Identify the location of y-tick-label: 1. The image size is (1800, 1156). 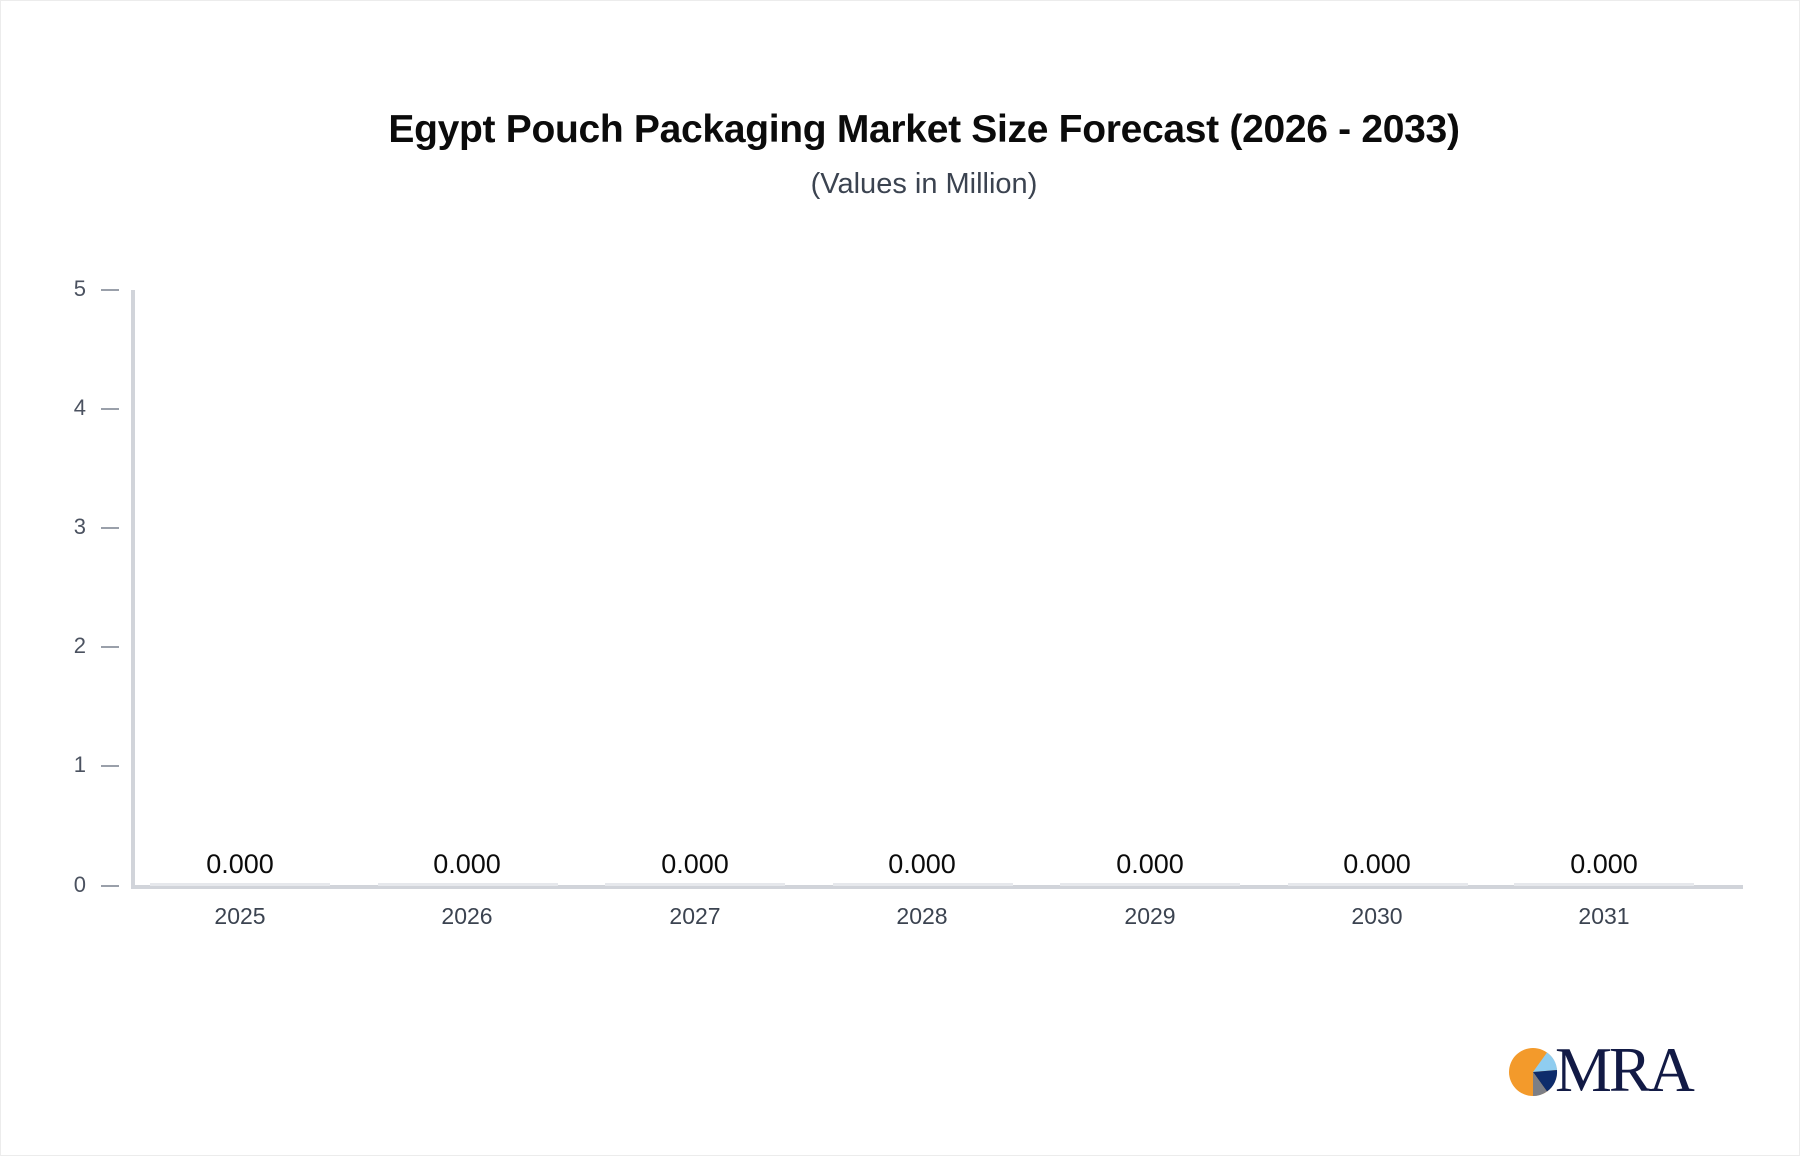
(79, 764).